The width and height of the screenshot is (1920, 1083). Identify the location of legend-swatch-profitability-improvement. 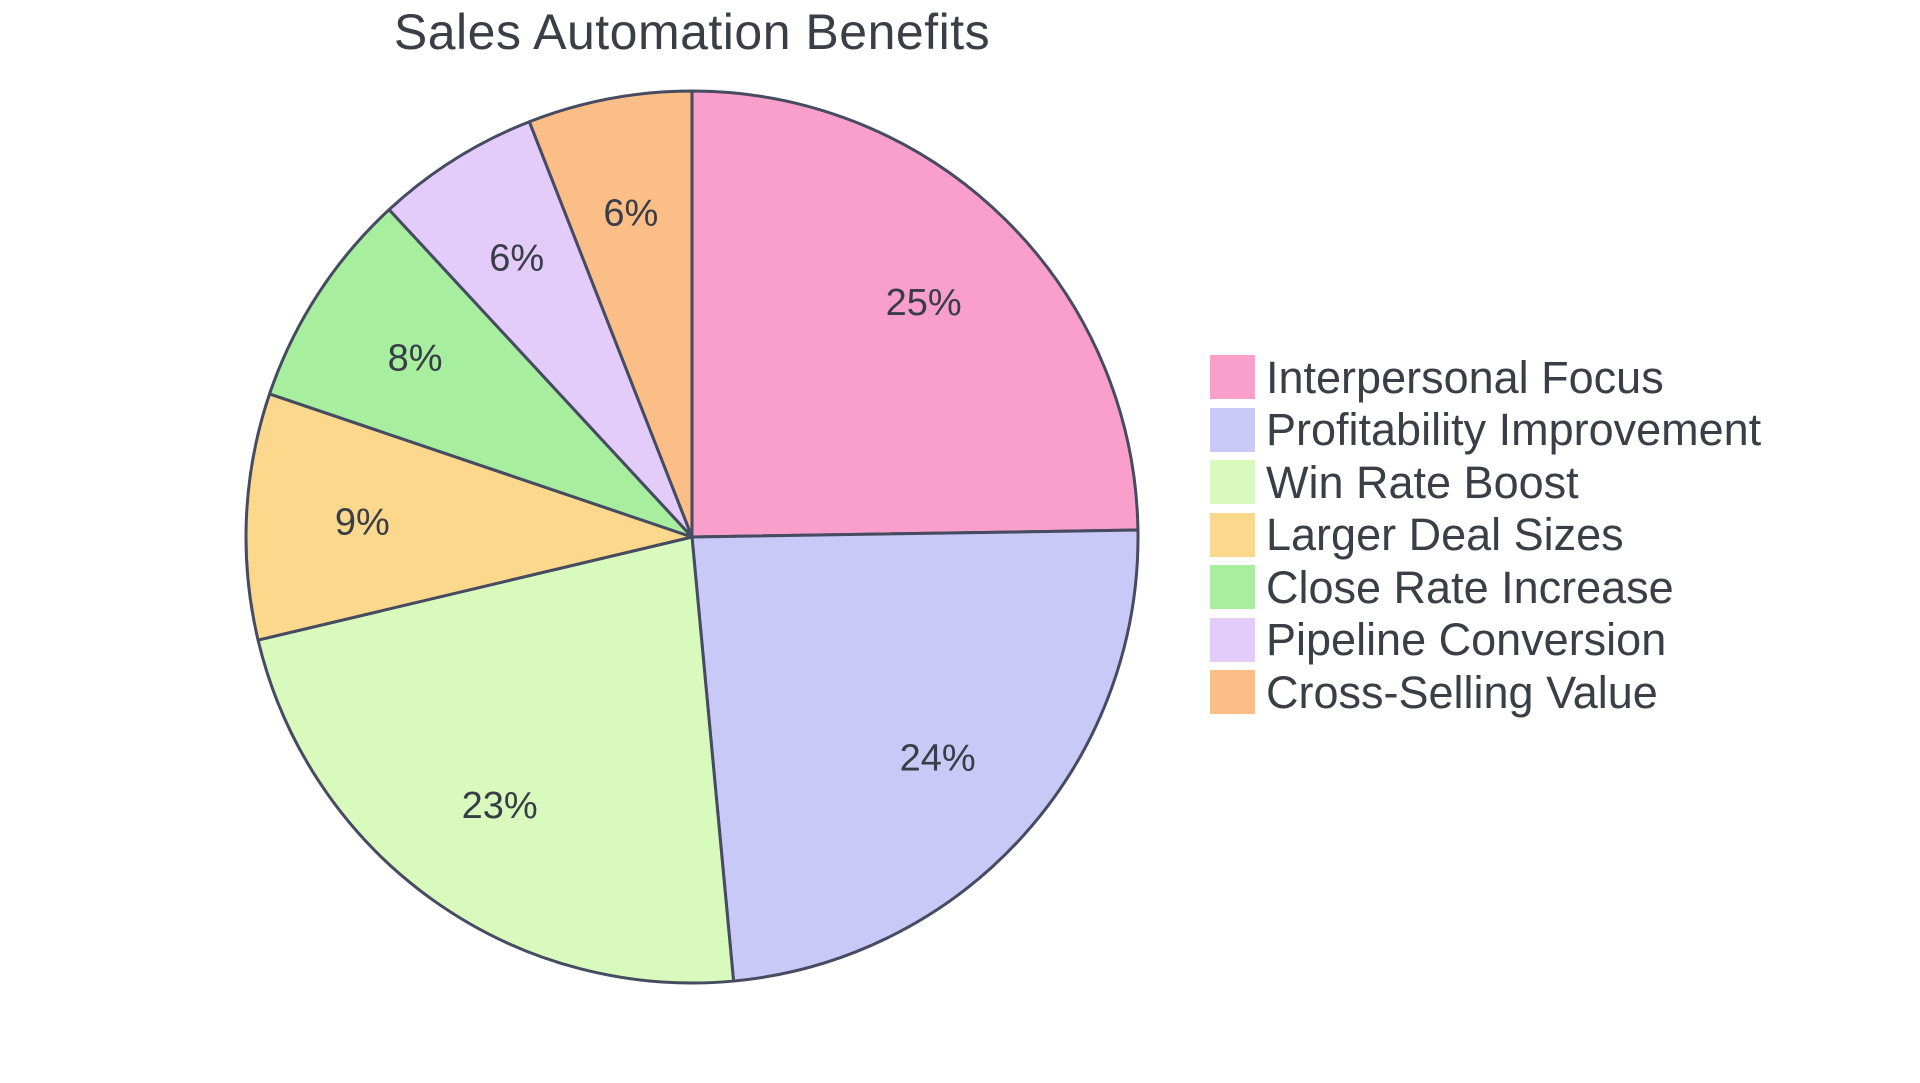
(1232, 429).